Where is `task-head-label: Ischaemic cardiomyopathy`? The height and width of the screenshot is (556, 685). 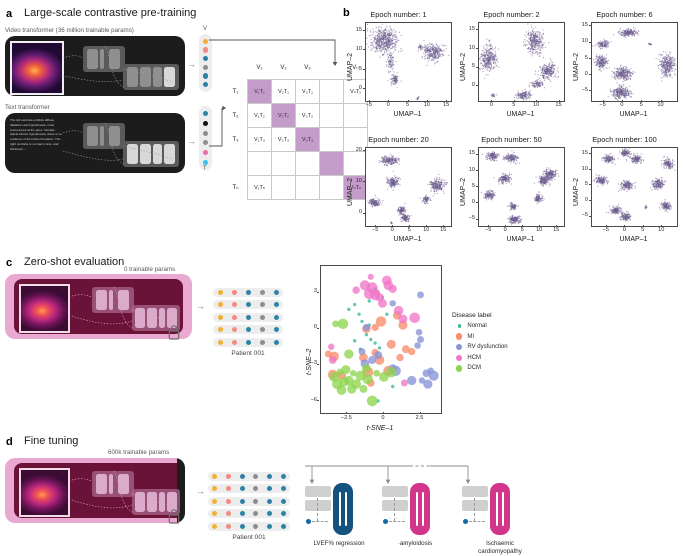 task-head-label: Ischaemic cardiomyopathy is located at coordinates (500, 548).